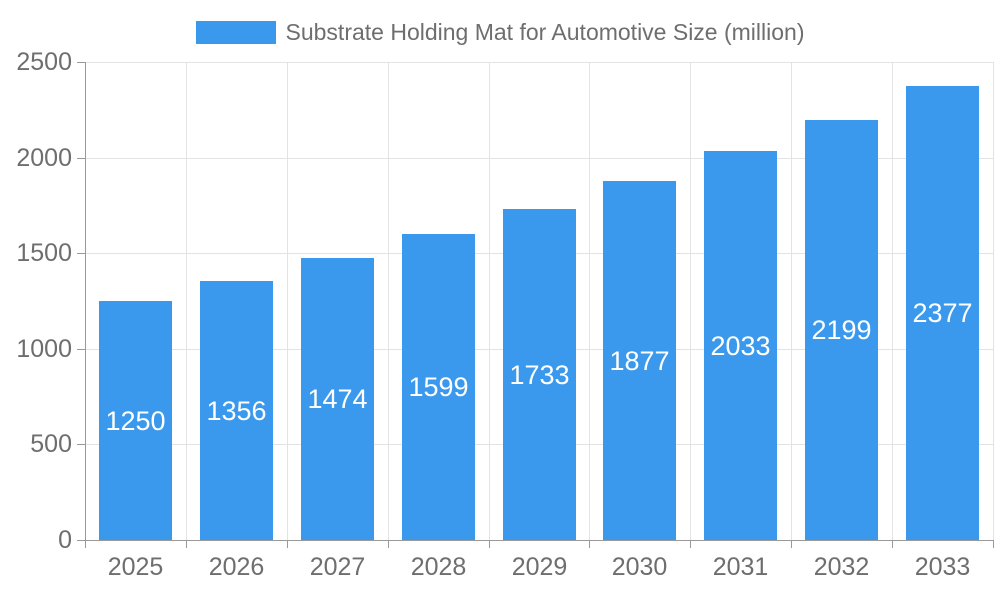 Image resolution: width=1000 pixels, height=600 pixels. I want to click on bar-2028, so click(438, 387).